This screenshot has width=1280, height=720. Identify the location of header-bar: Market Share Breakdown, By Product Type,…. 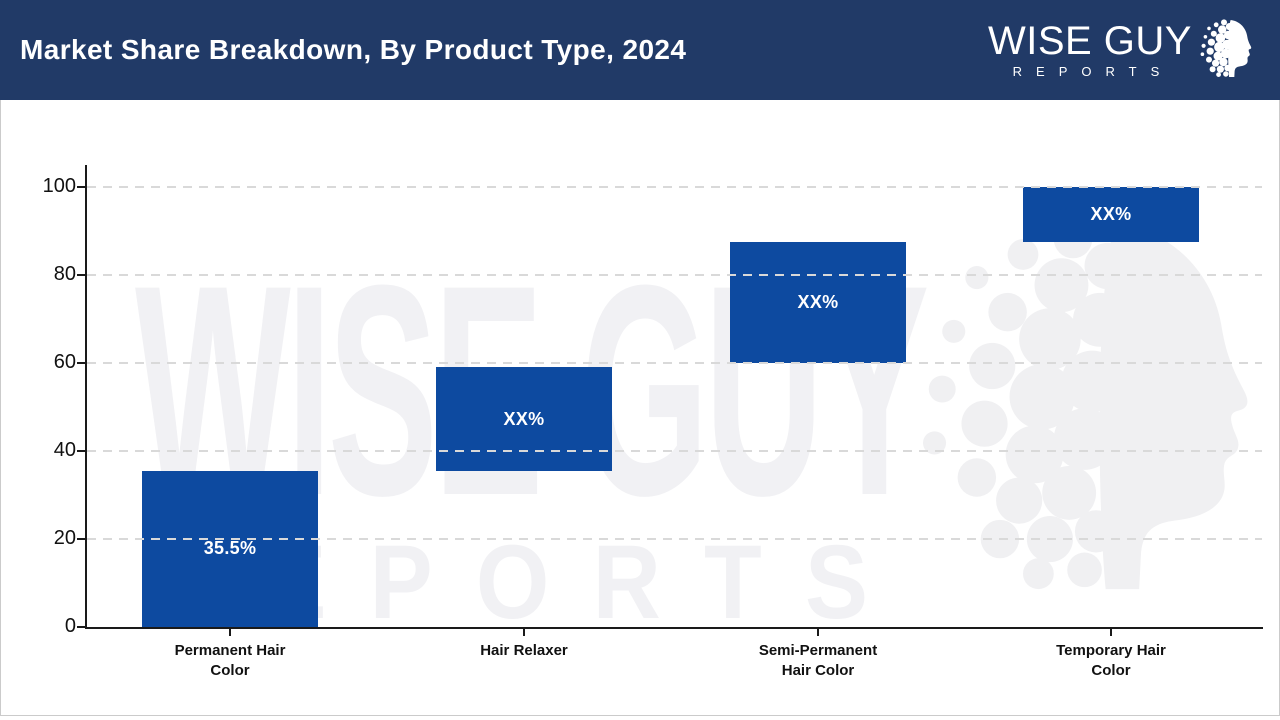
(640, 50).